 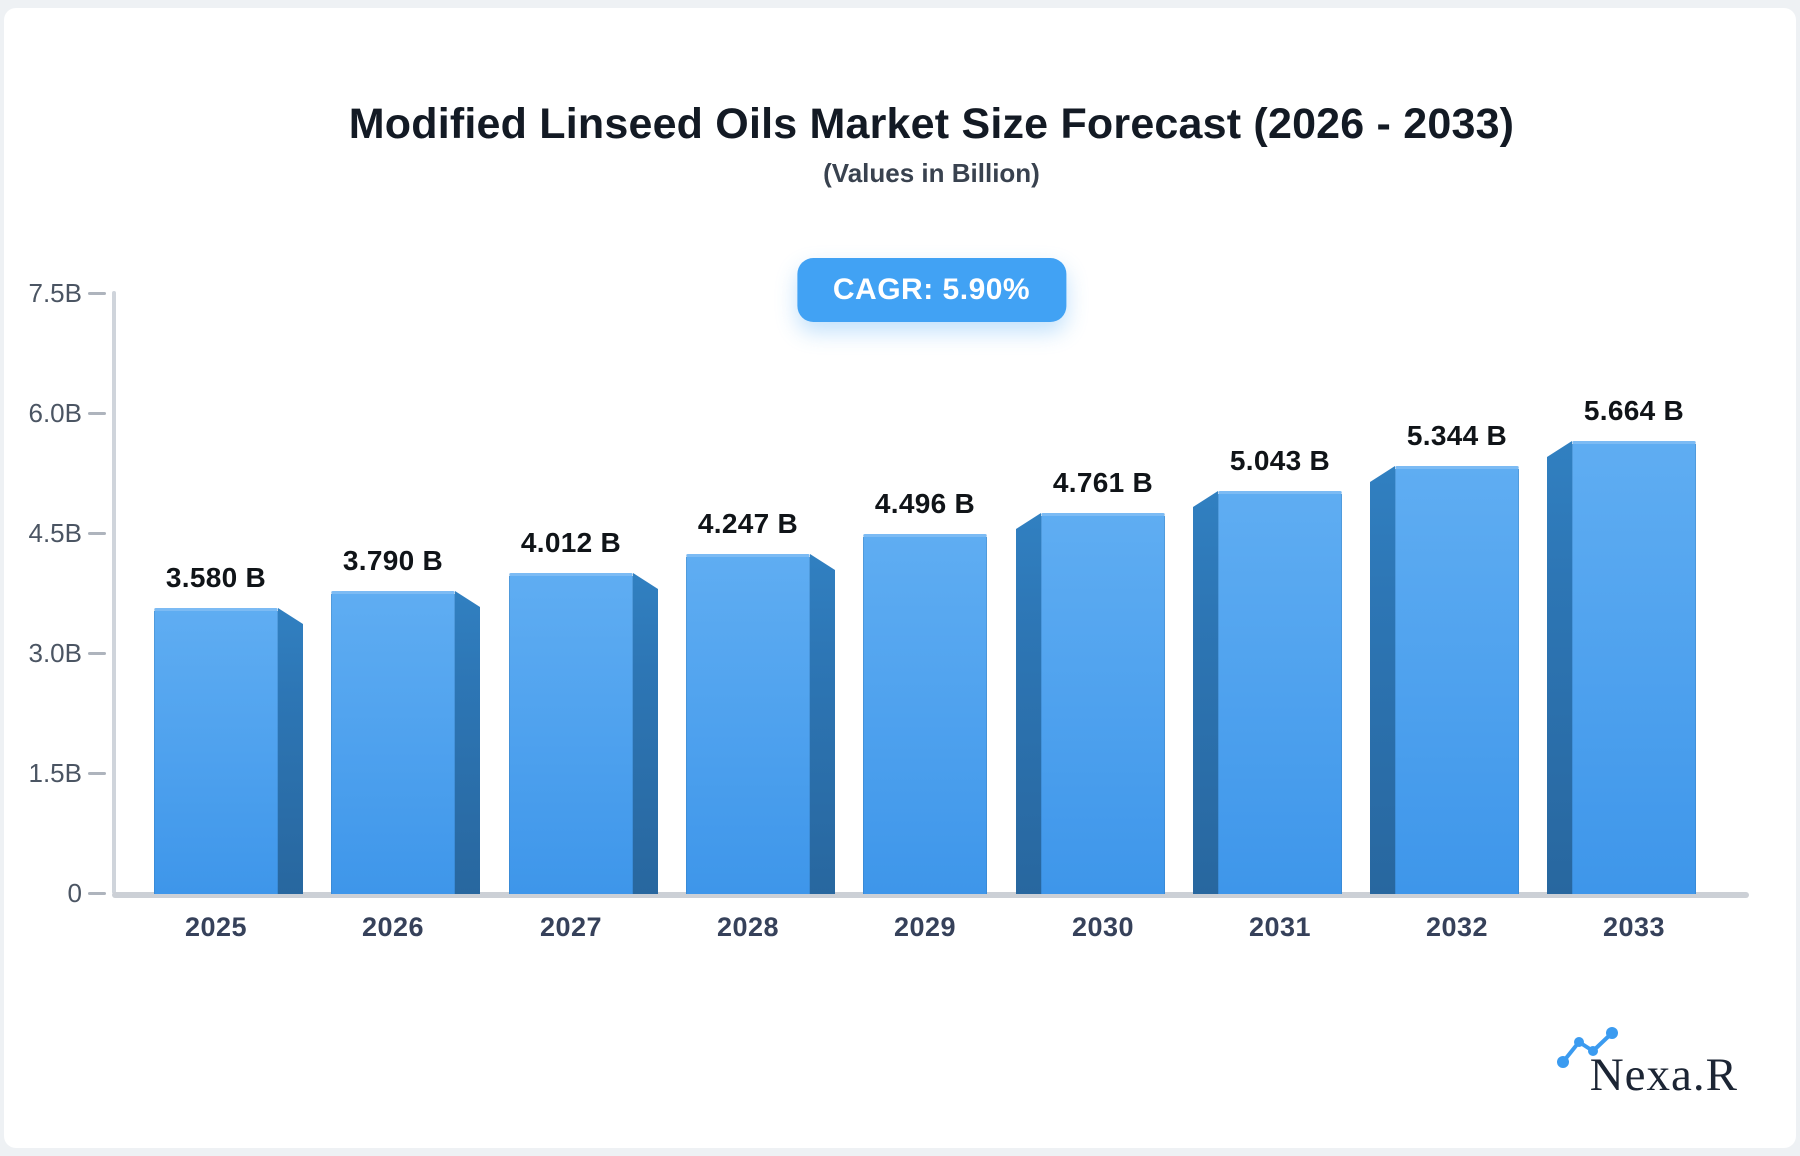 What do you see at coordinates (925, 927) in the screenshot?
I see `x-tick-2029: 2029` at bounding box center [925, 927].